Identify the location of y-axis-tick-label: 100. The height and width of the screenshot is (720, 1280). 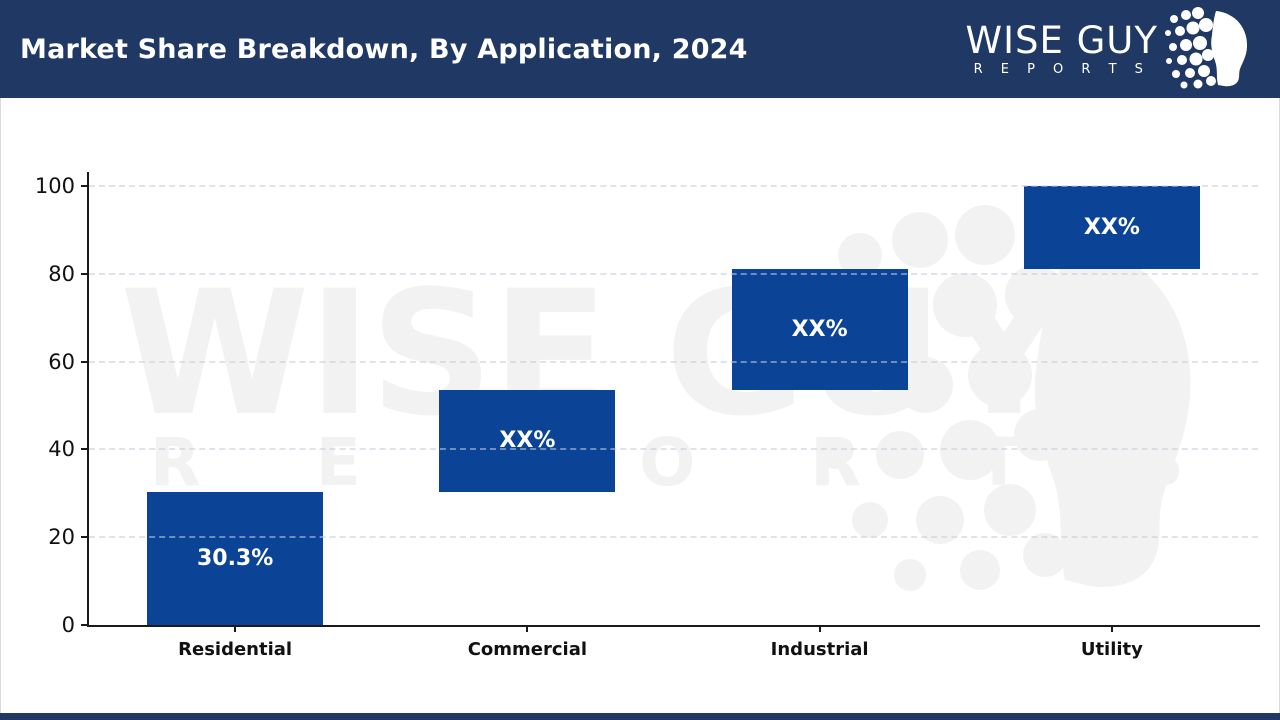
(54, 186).